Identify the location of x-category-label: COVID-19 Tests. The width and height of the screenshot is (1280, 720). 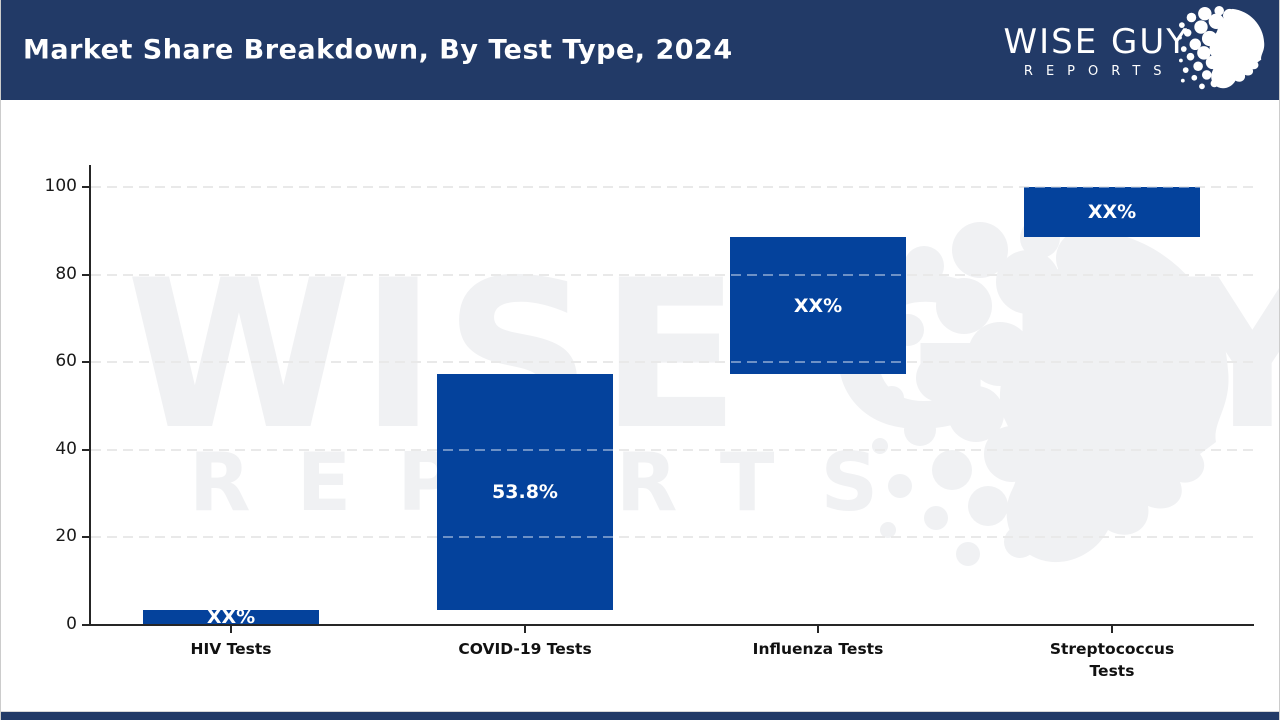
(525, 649).